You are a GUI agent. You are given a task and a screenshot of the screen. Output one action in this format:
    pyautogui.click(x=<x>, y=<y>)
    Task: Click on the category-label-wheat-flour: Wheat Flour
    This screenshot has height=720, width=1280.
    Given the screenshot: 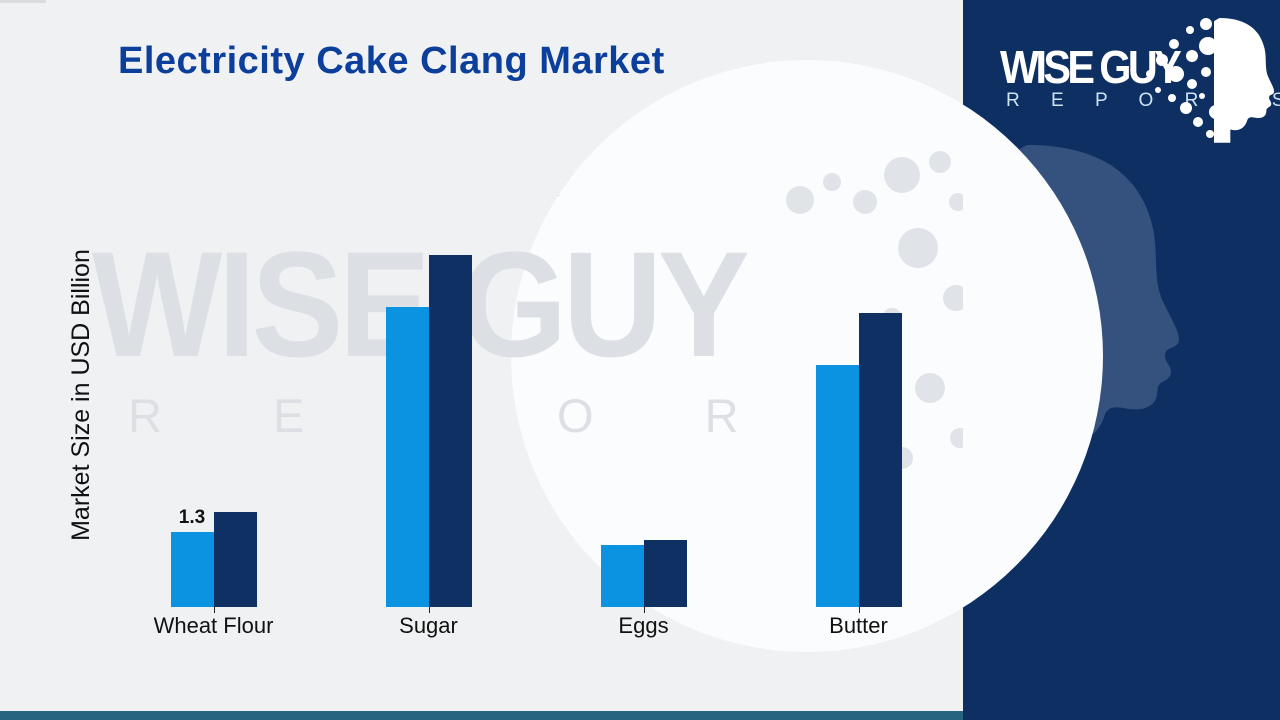 What is the action you would take?
    pyautogui.click(x=213, y=625)
    